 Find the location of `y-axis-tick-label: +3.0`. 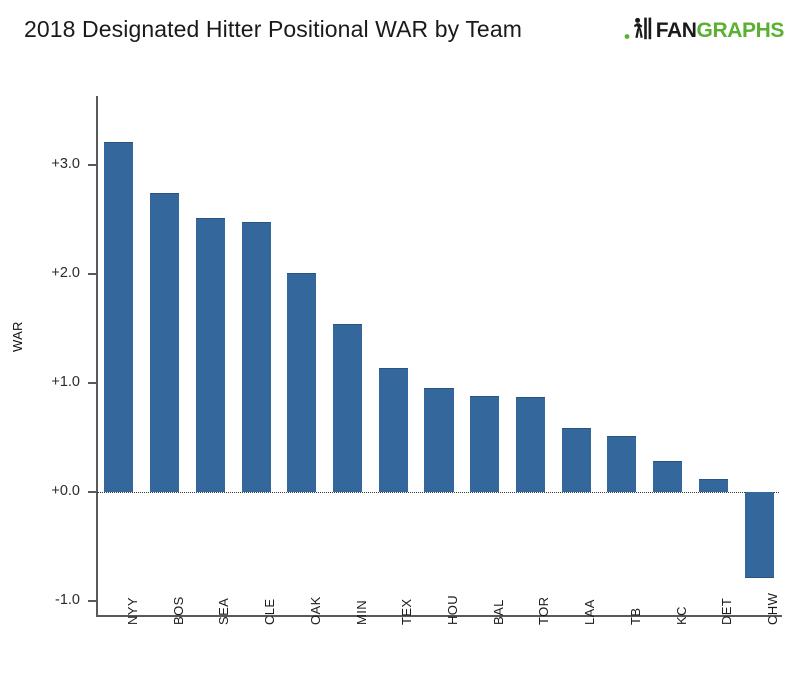

y-axis-tick-label: +3.0 is located at coordinates (57, 165).